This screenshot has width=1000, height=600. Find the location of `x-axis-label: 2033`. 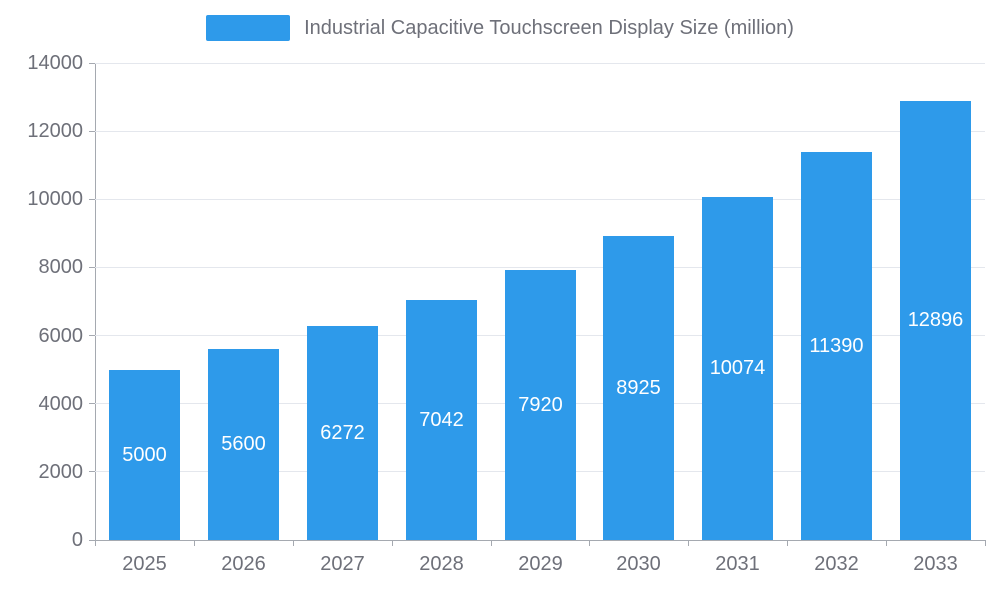

x-axis-label: 2033 is located at coordinates (935, 564).